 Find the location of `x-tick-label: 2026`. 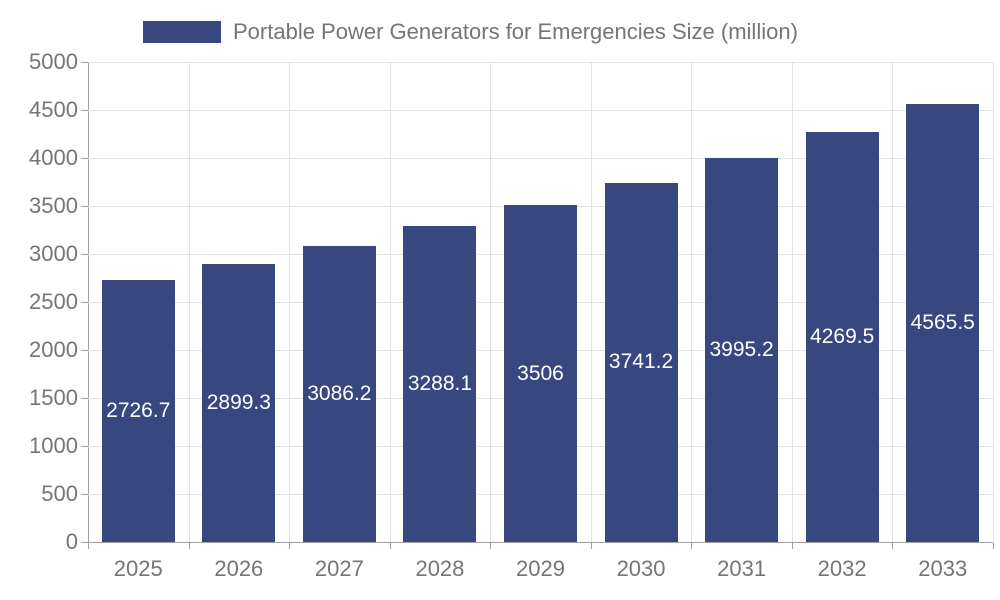

x-tick-label: 2026 is located at coordinates (239, 568).